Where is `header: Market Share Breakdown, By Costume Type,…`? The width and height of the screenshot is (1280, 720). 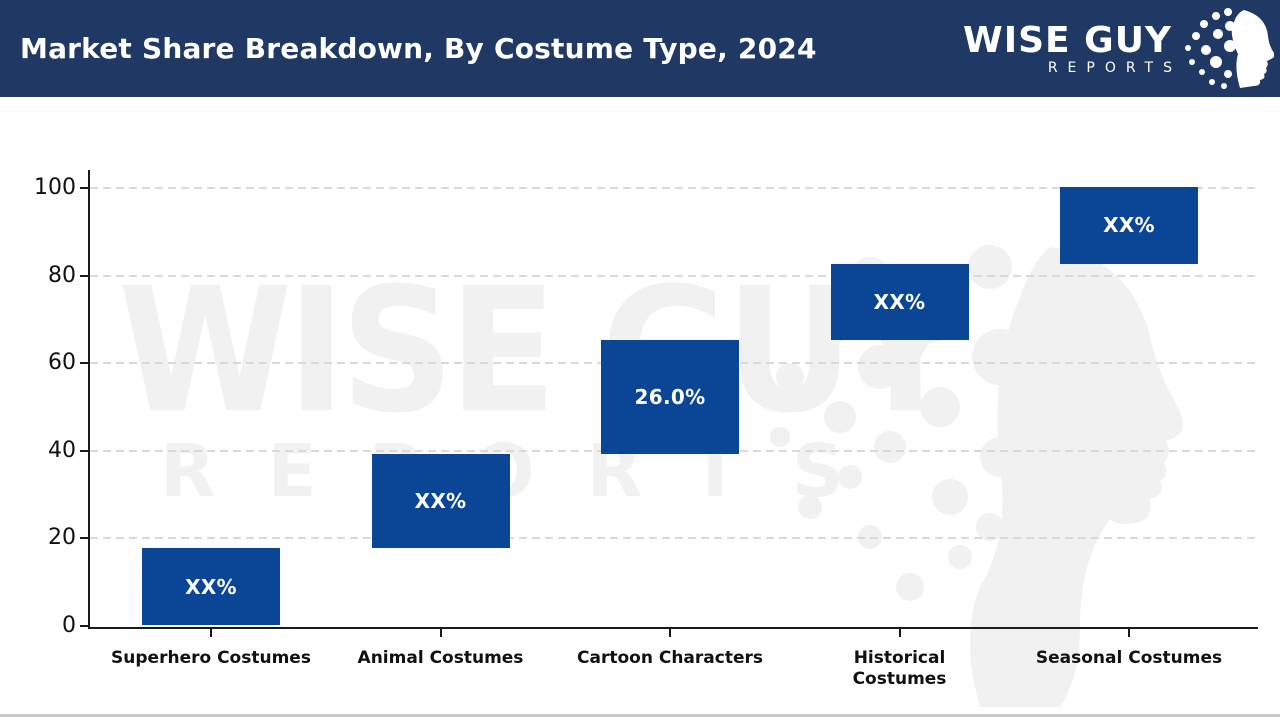 header: Market Share Breakdown, By Costume Type,… is located at coordinates (640, 48).